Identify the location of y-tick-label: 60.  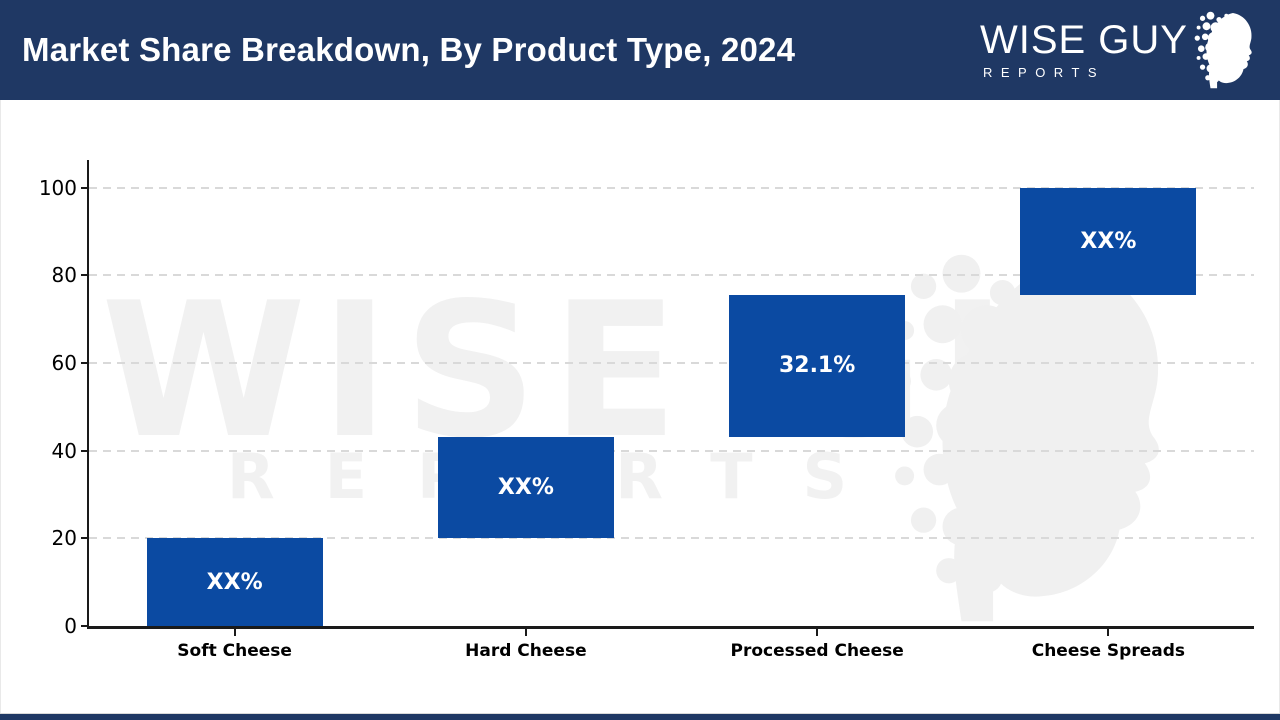
(64, 362).